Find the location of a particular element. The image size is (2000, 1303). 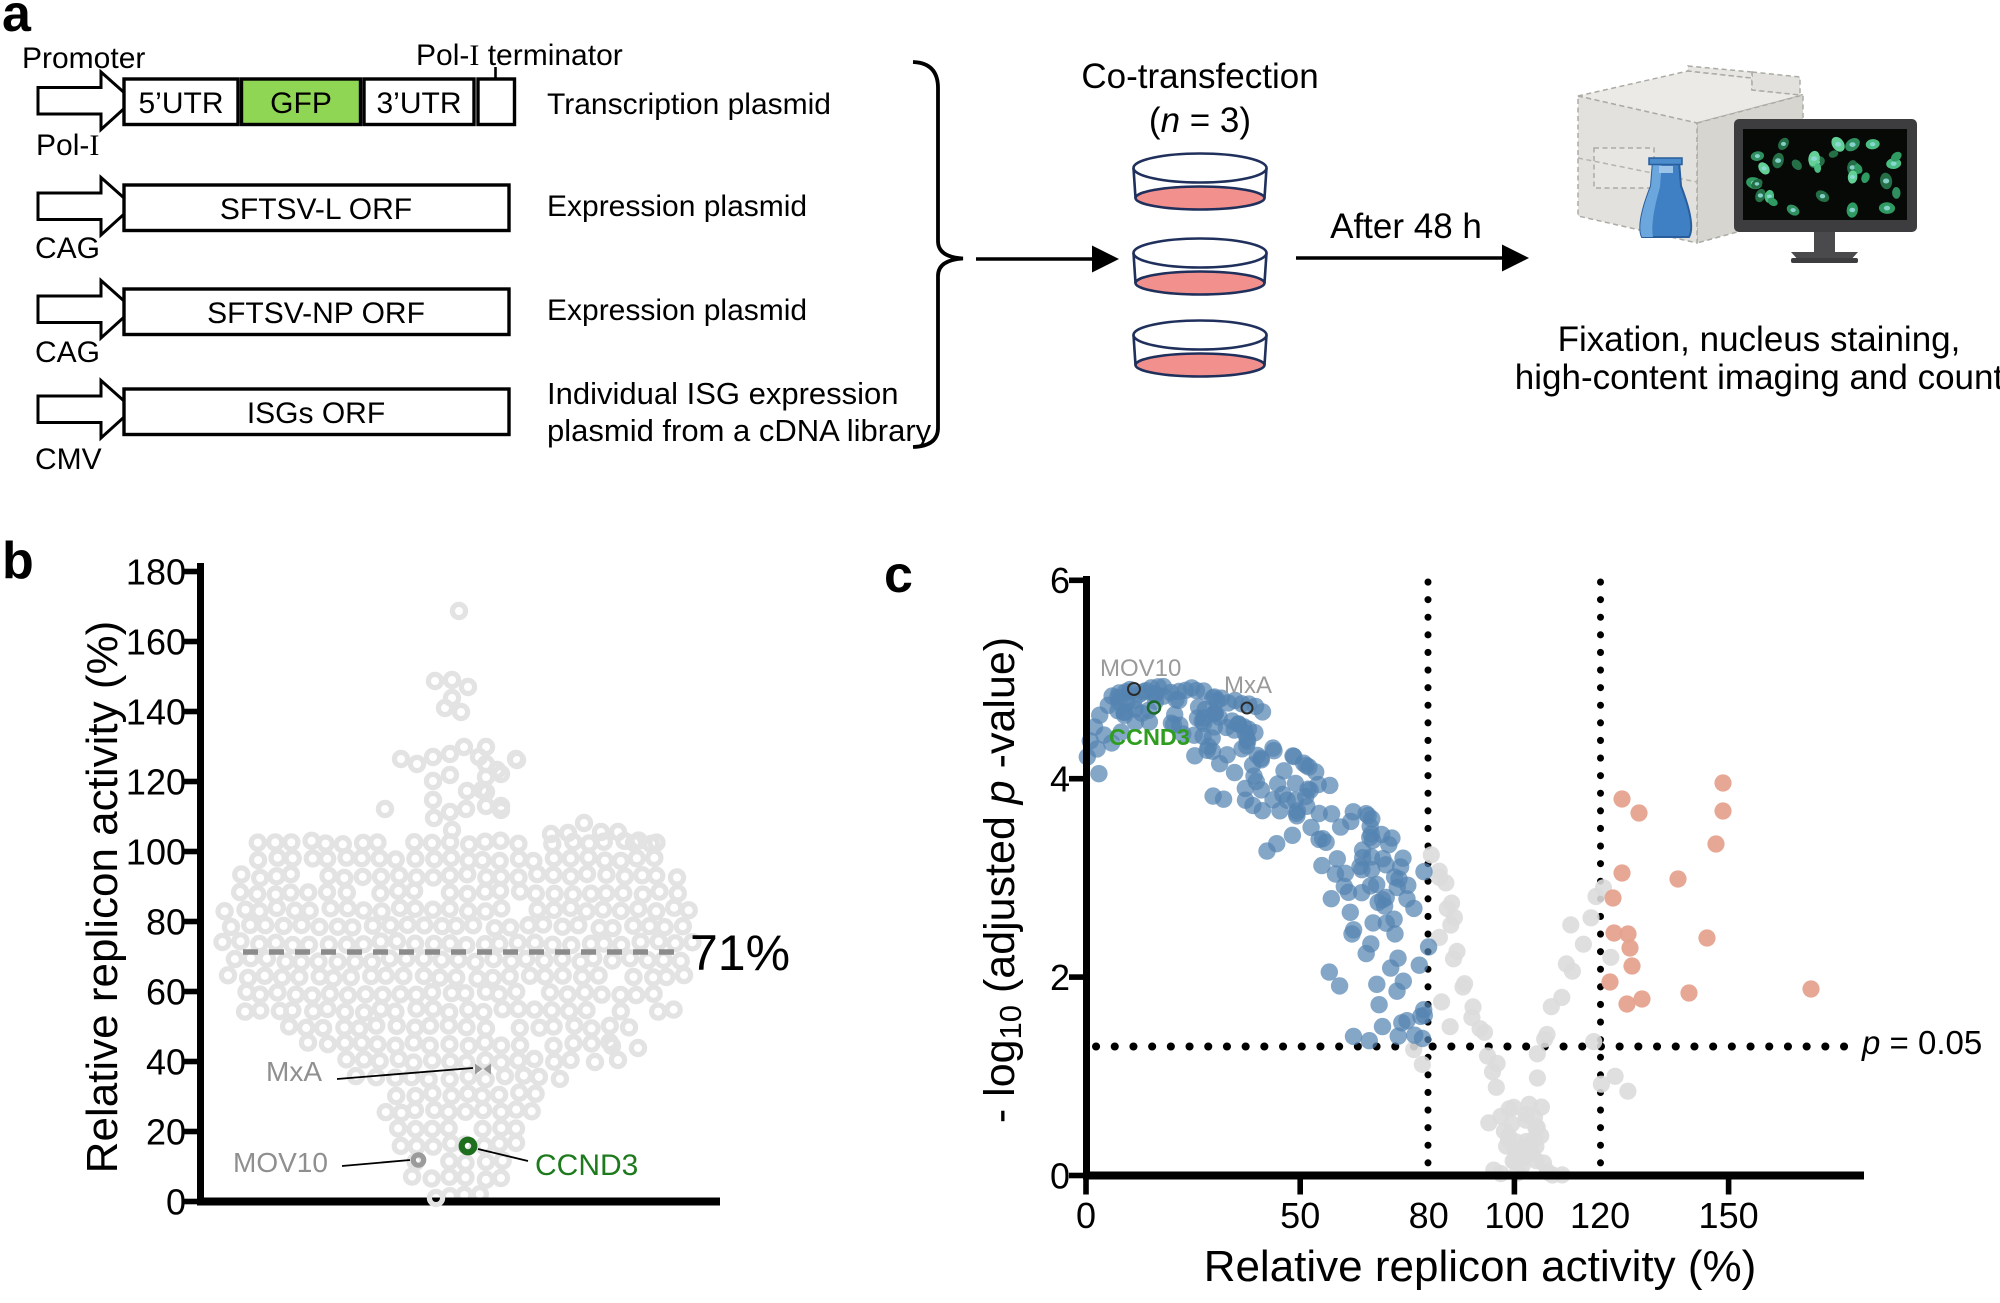

svg-text: 3’UTR is located at coordinates (418, 103).